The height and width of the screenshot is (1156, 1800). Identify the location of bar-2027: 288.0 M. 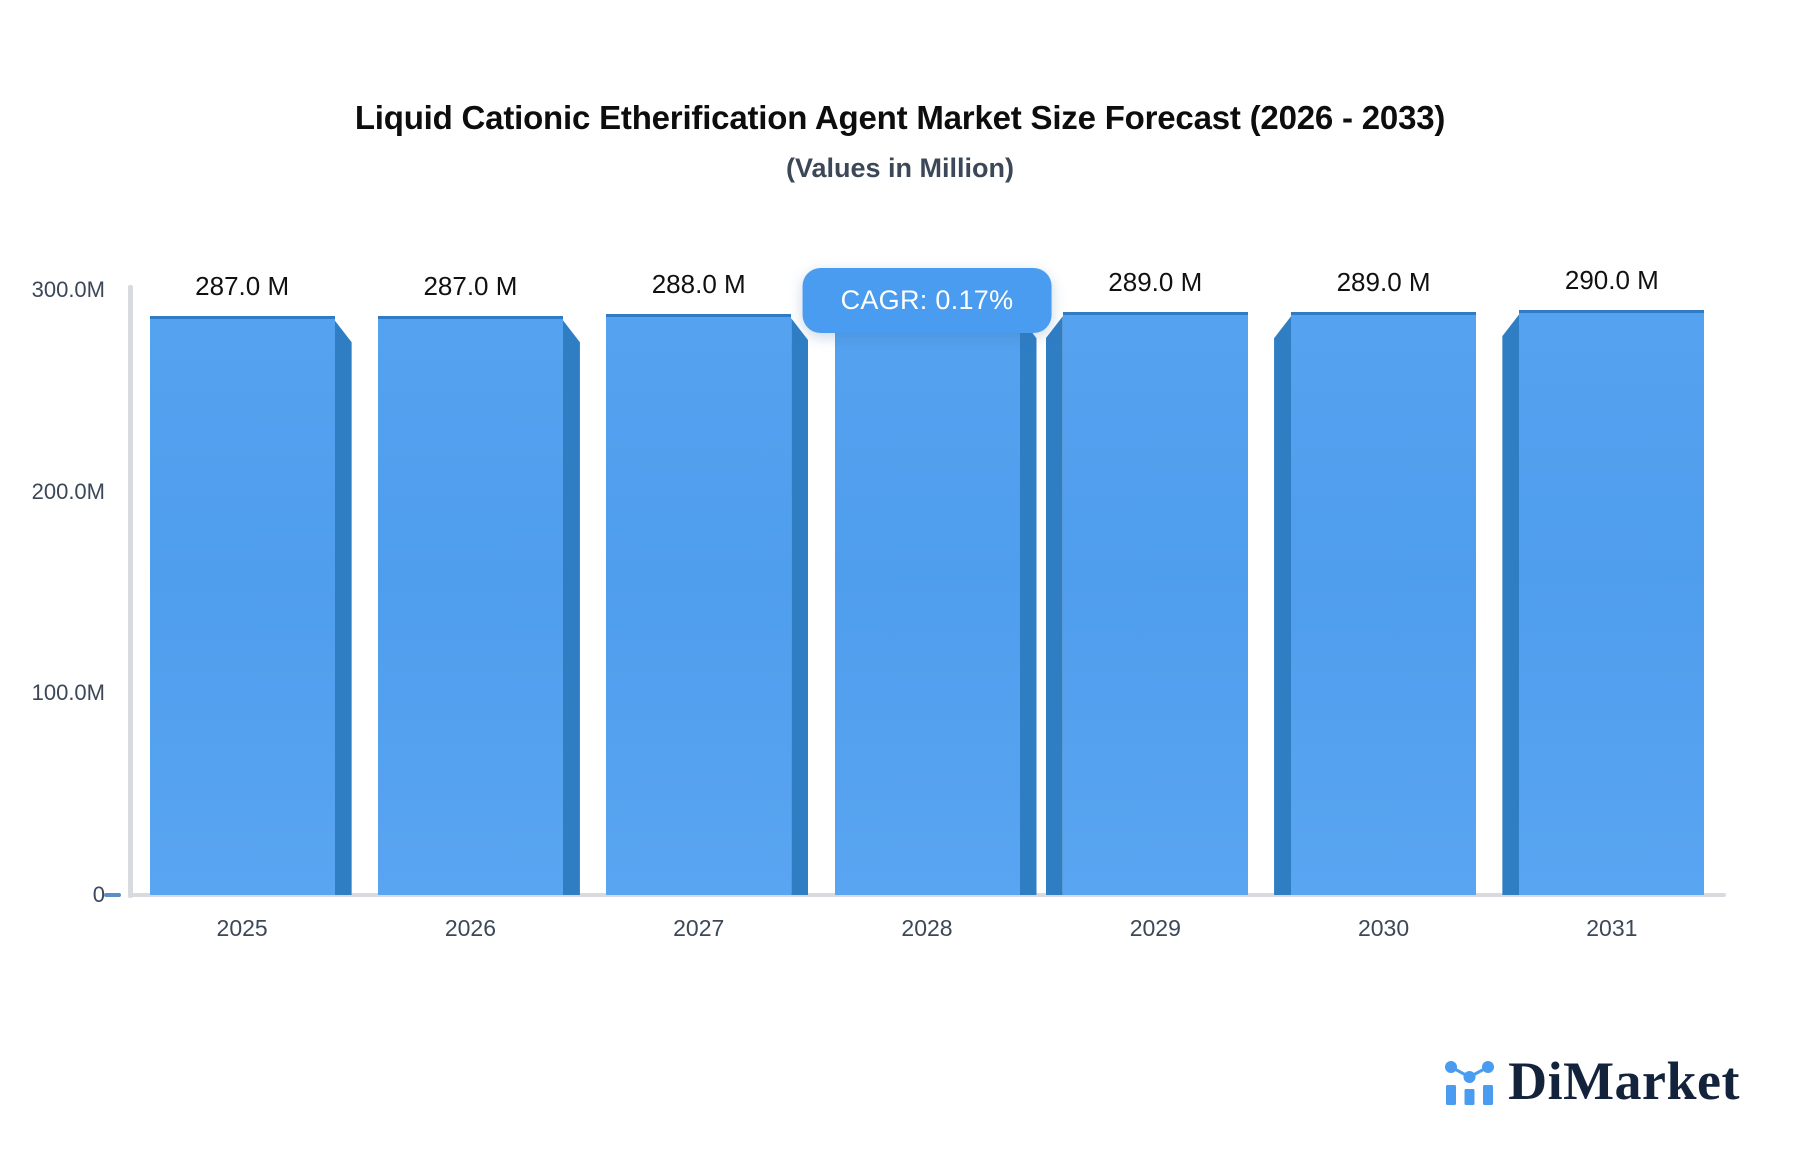
(707, 447).